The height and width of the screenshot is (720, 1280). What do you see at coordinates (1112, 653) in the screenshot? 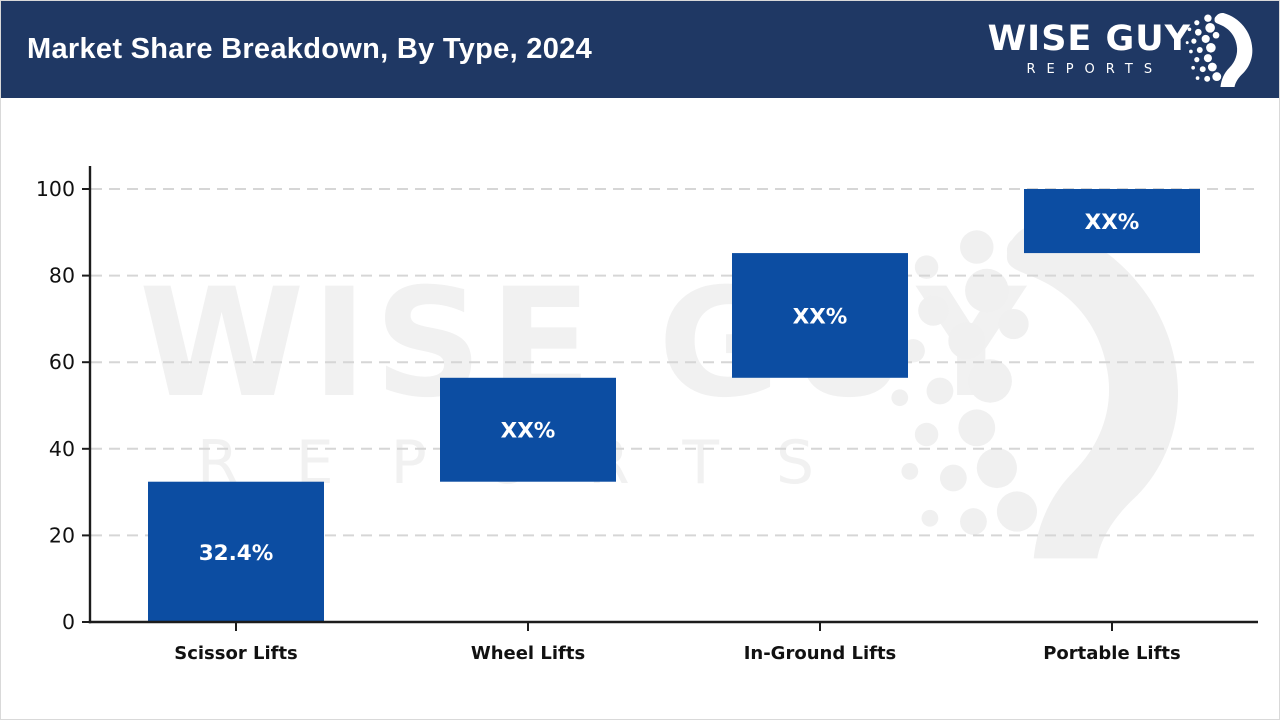
I see `x-tick-label-portable-lifts: Portable Lifts` at bounding box center [1112, 653].